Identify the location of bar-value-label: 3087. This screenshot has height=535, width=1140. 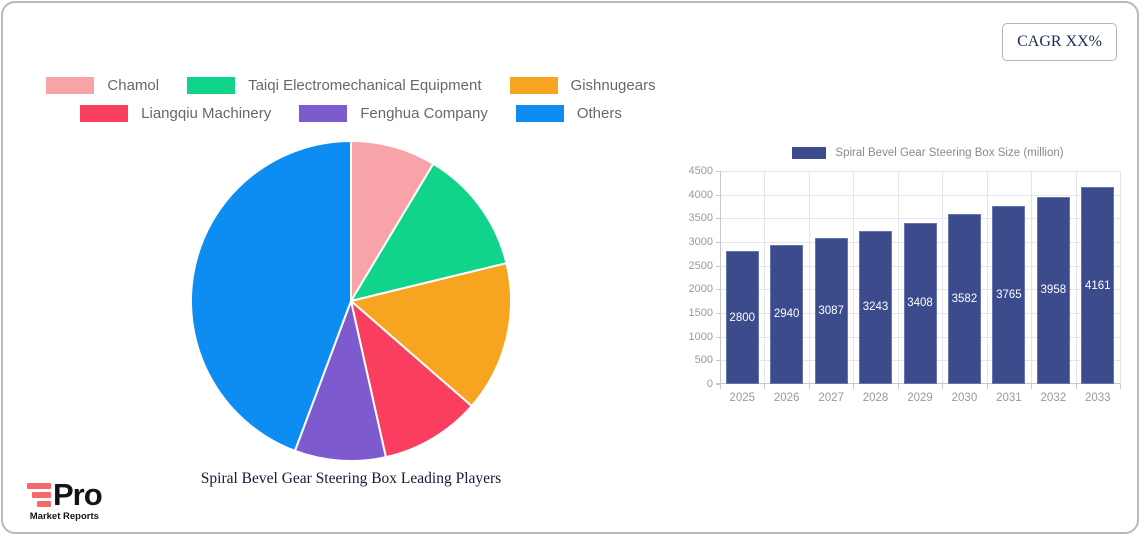
(831, 310).